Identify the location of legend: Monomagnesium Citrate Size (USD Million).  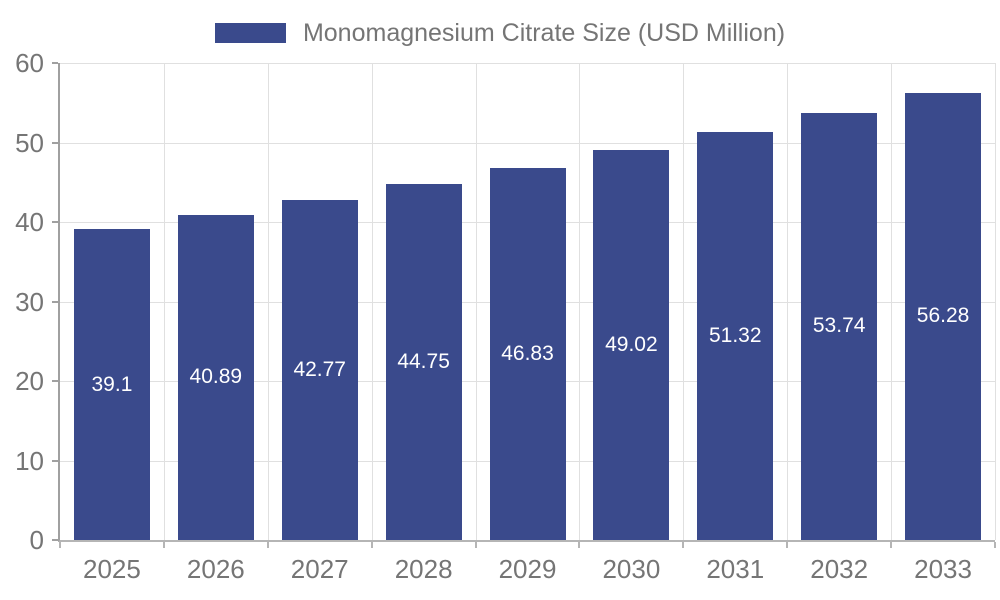
(500, 33).